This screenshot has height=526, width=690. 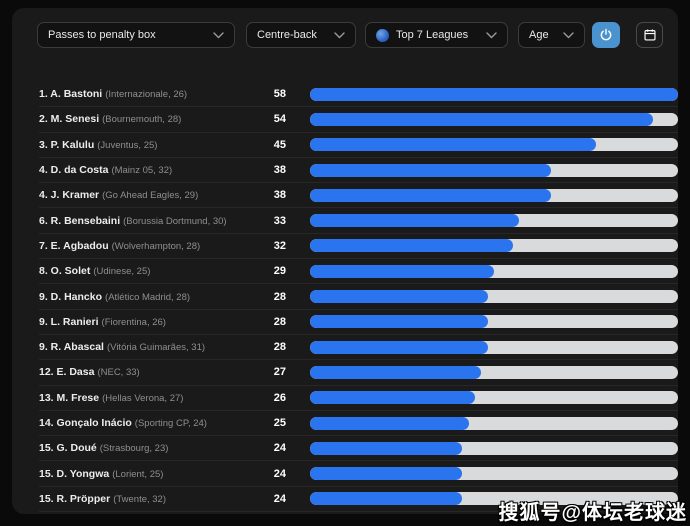 I want to click on player-row: 13. M. Frese (Hellas Verona, 27) 26, so click(x=358, y=398).